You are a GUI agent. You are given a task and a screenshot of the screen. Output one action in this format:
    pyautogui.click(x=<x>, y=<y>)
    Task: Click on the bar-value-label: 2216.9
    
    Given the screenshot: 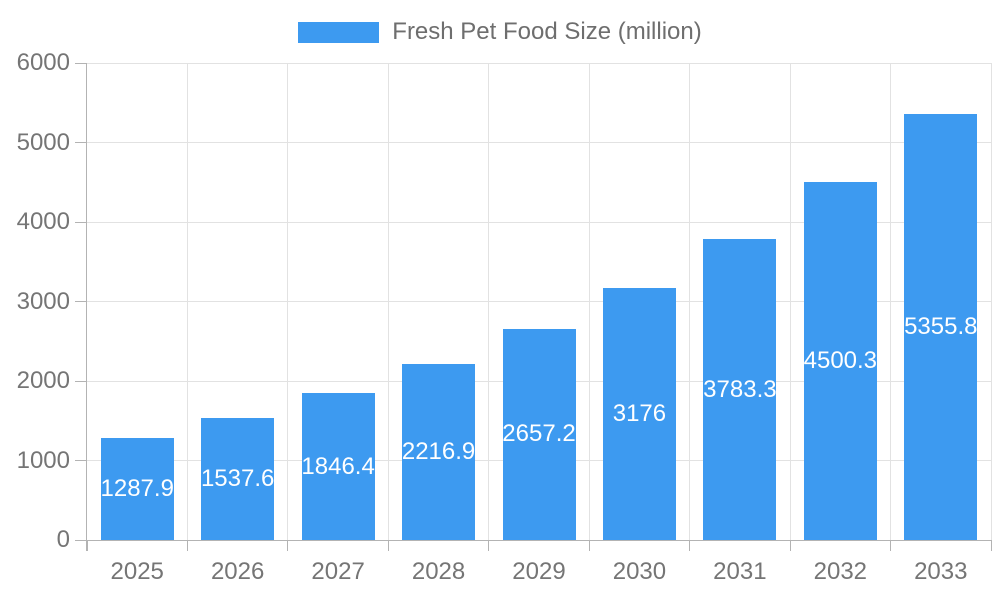 What is the action you would take?
    pyautogui.click(x=438, y=451)
    